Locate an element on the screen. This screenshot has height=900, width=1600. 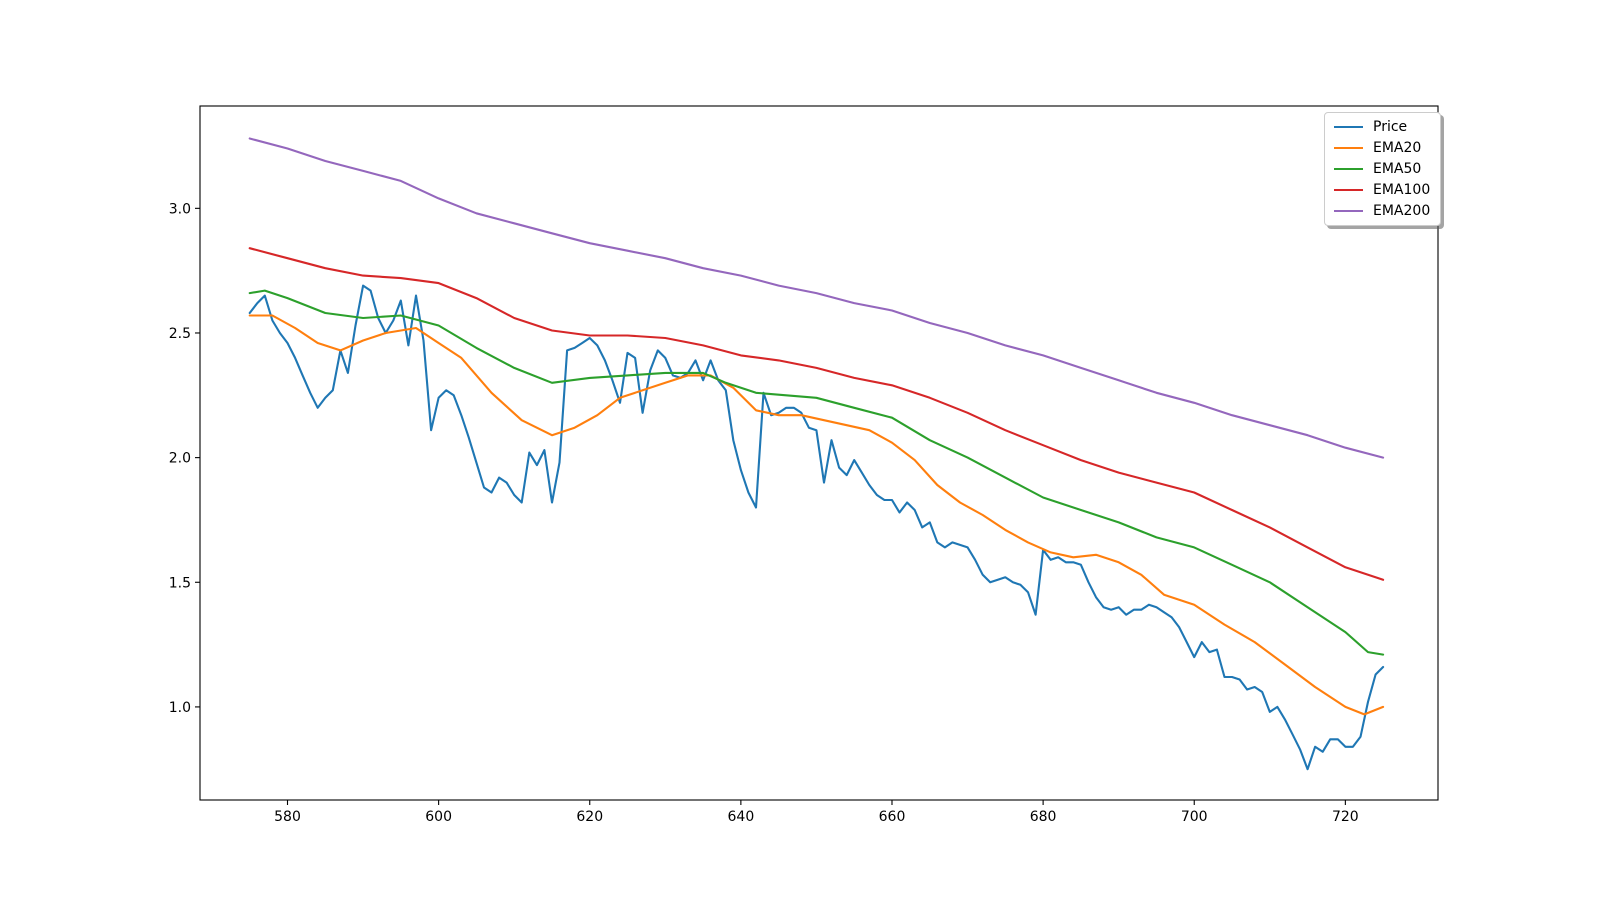
x-tick-label: 640 is located at coordinates (741, 817).